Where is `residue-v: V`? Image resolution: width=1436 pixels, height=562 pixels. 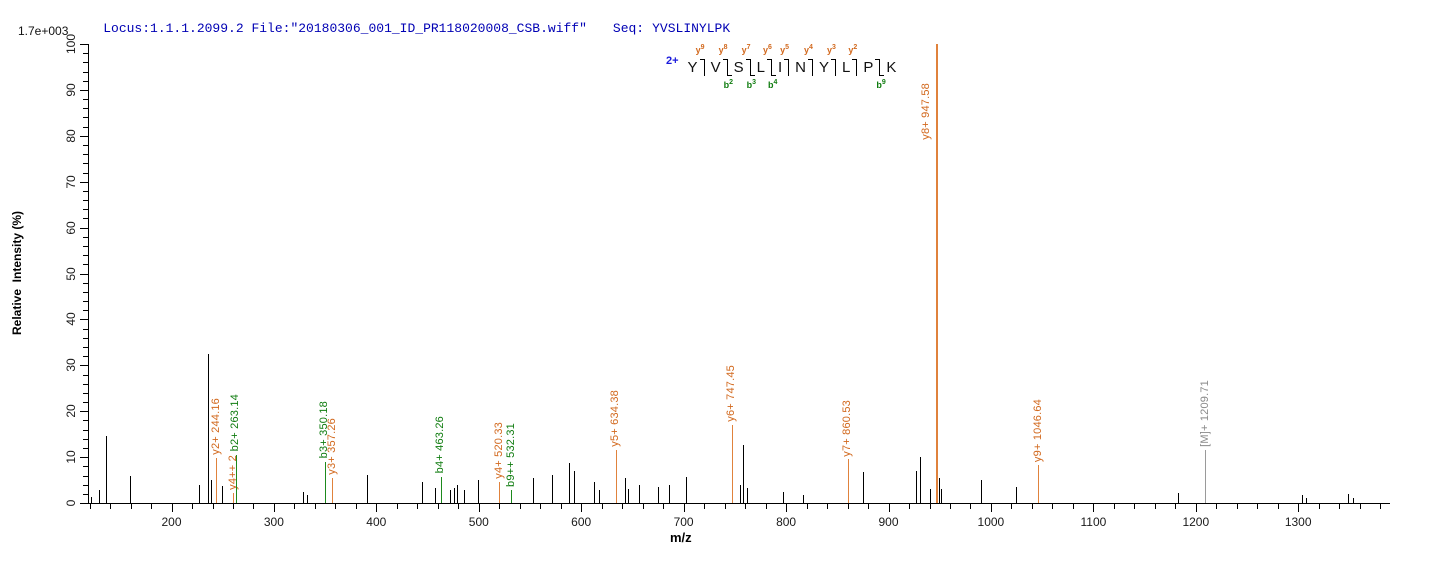
residue-v: V is located at coordinates (715, 67).